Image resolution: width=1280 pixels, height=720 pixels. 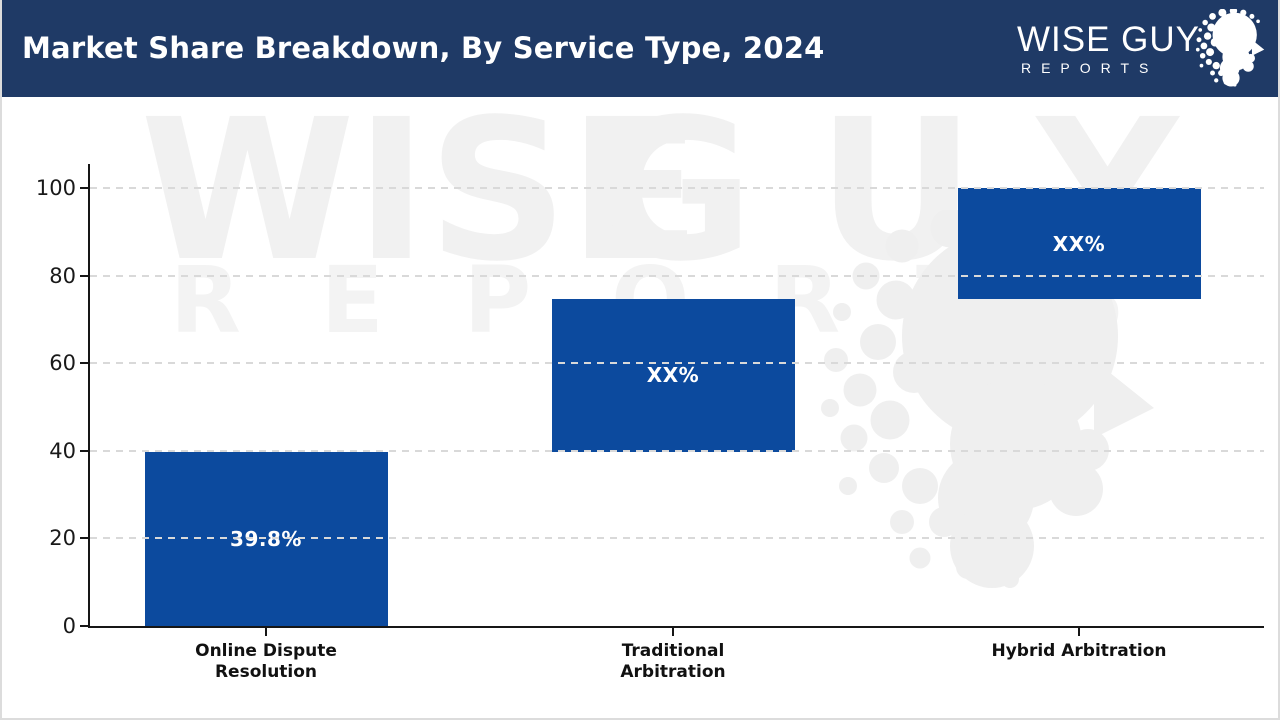 What do you see at coordinates (62, 363) in the screenshot?
I see `y-tick-label: 60` at bounding box center [62, 363].